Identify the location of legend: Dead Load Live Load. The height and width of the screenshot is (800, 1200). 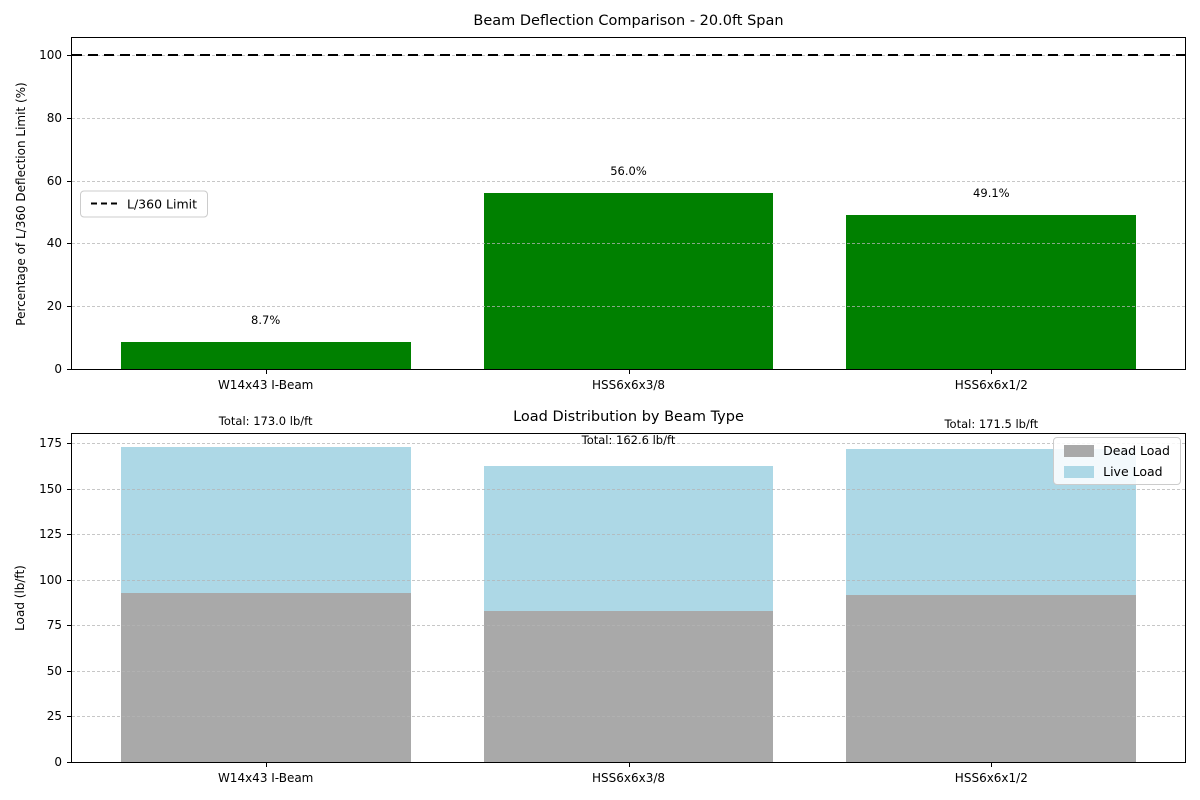
(1117, 461).